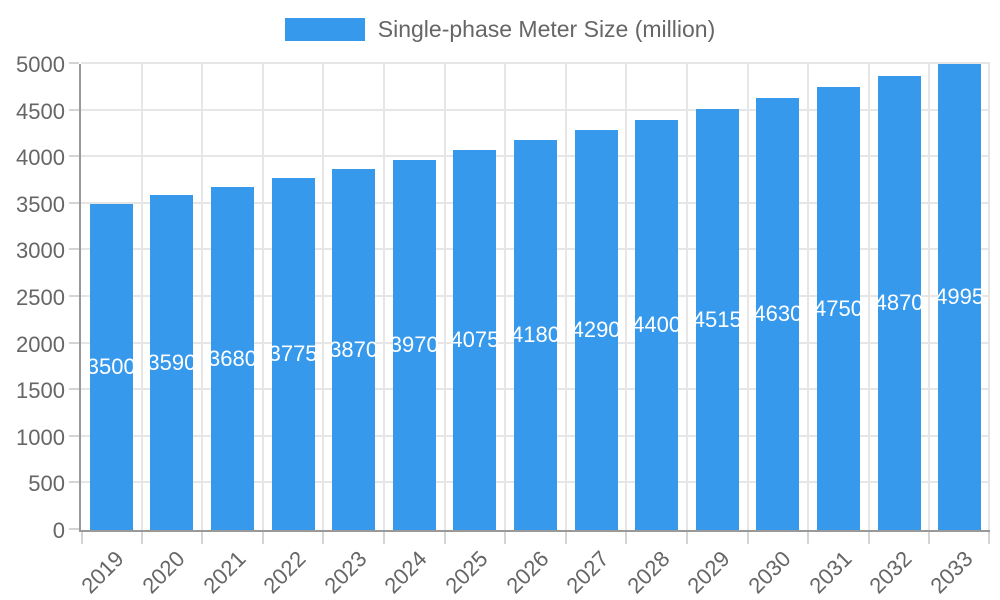 Image resolution: width=1000 pixels, height=600 pixels. What do you see at coordinates (648, 572) in the screenshot?
I see `x-axis-label-2028: 2028` at bounding box center [648, 572].